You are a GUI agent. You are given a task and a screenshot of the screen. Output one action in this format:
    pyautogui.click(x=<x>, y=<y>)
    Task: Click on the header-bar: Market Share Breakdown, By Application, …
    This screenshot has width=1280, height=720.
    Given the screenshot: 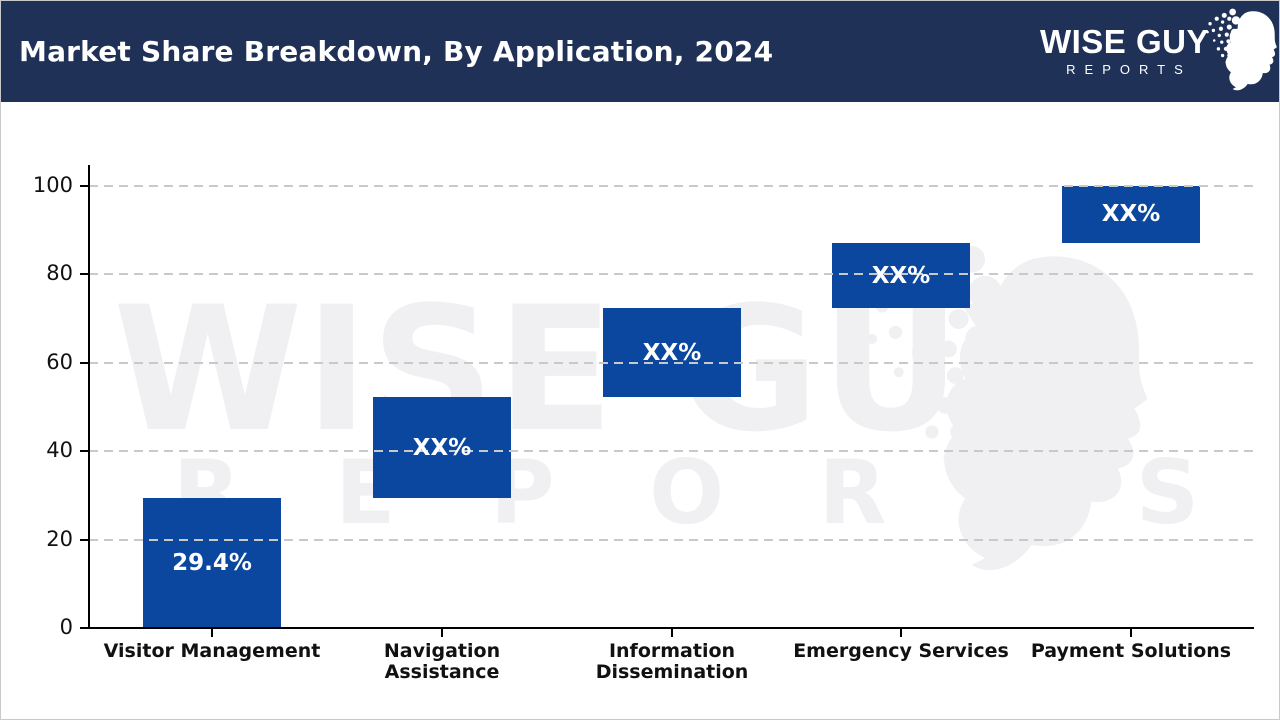 What is the action you would take?
    pyautogui.click(x=640, y=51)
    